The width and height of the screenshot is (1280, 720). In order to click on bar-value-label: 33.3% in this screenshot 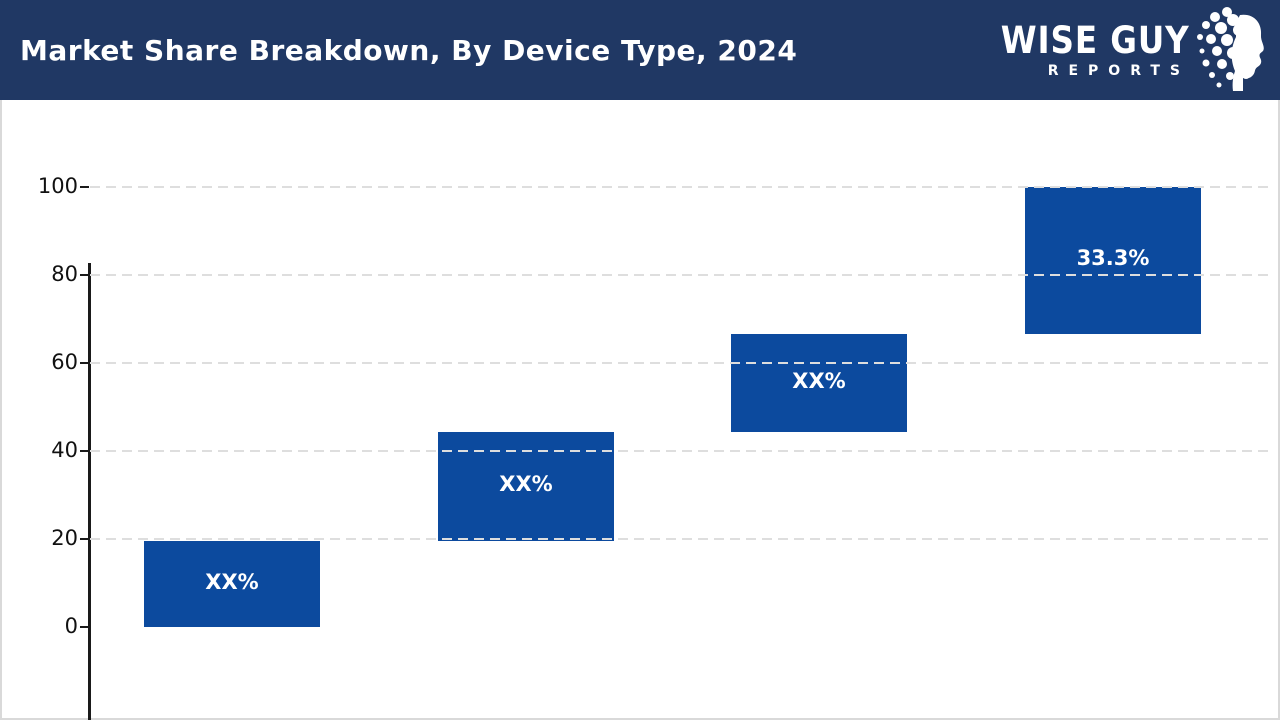, I will do `click(1113, 258)`.